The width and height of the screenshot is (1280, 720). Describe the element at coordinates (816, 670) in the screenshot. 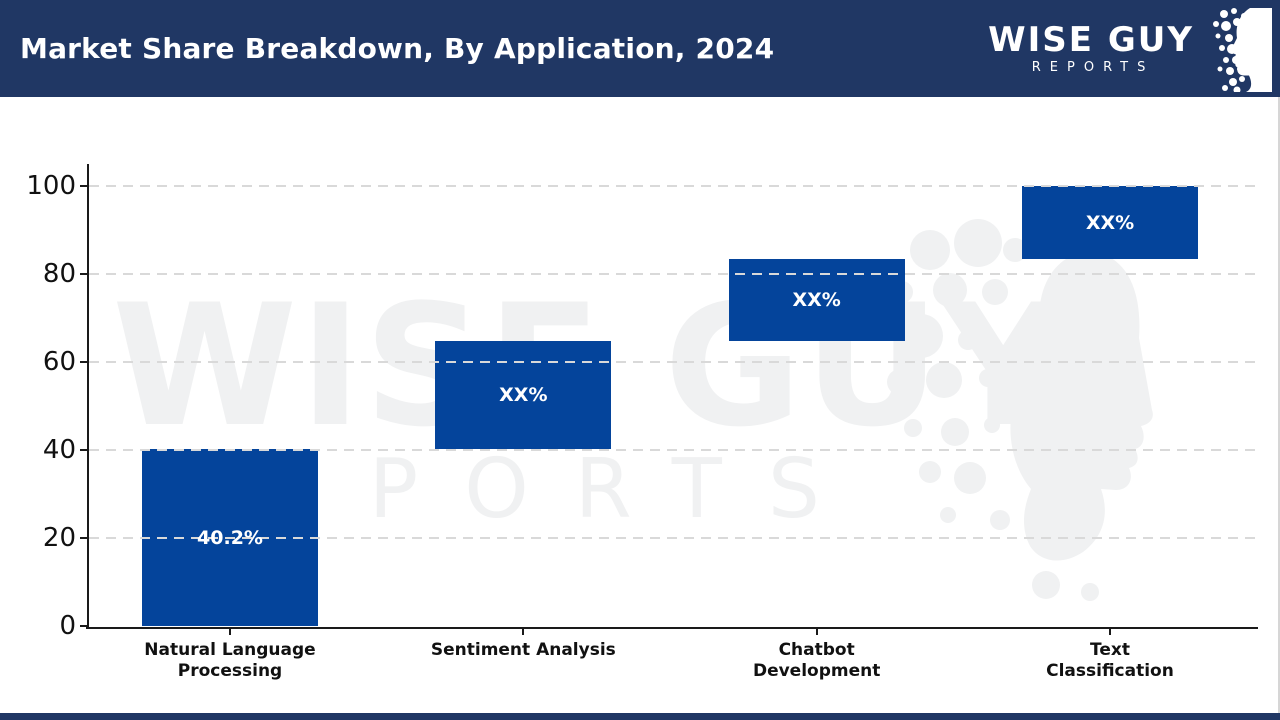

I see `x-category-line: Development` at that location.